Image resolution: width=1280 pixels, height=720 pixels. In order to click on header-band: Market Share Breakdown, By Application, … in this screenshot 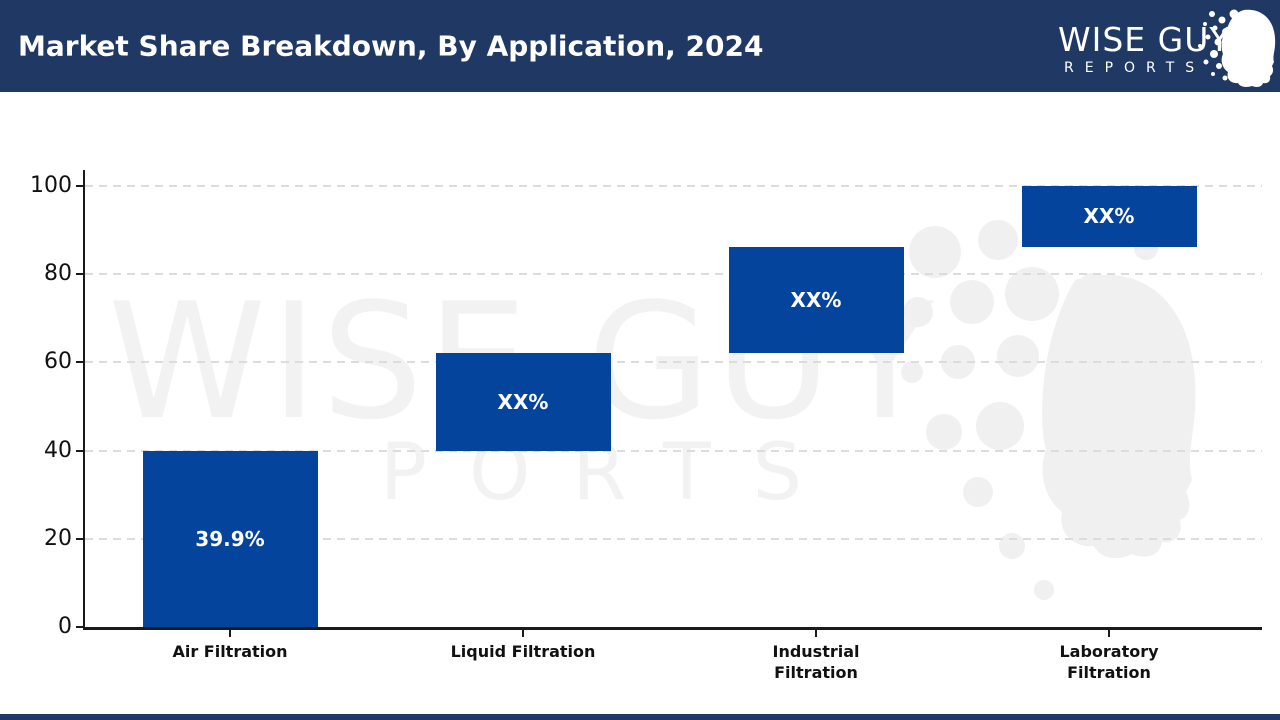, I will do `click(640, 46)`.